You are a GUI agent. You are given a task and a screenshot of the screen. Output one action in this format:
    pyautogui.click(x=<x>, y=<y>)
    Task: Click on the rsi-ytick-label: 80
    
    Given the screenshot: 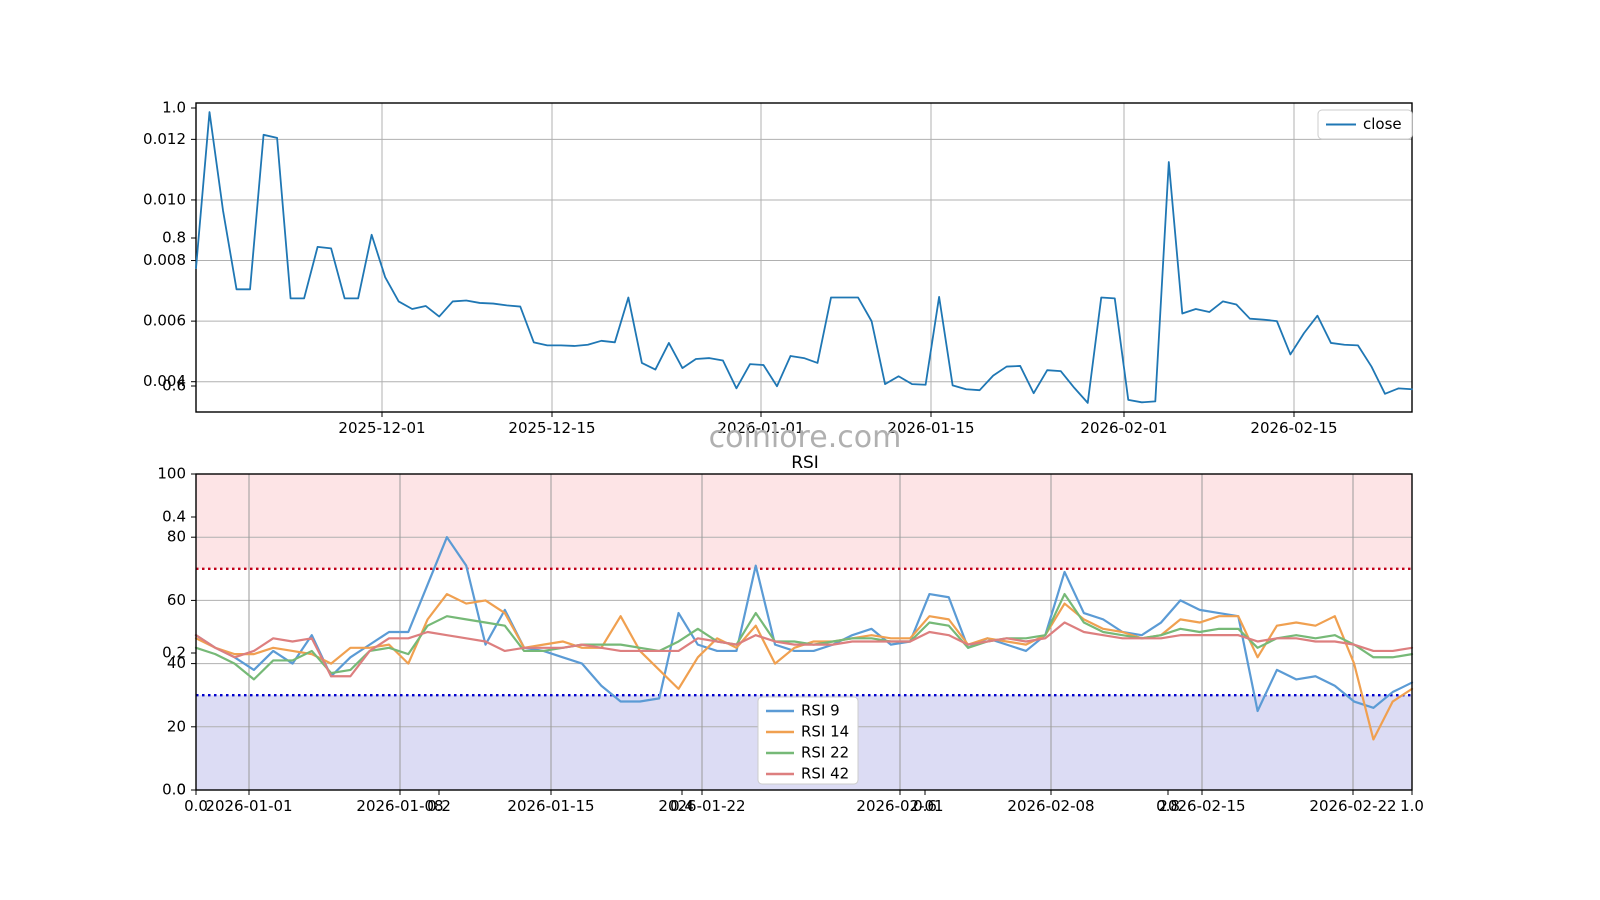 What is the action you would take?
    pyautogui.click(x=176, y=537)
    